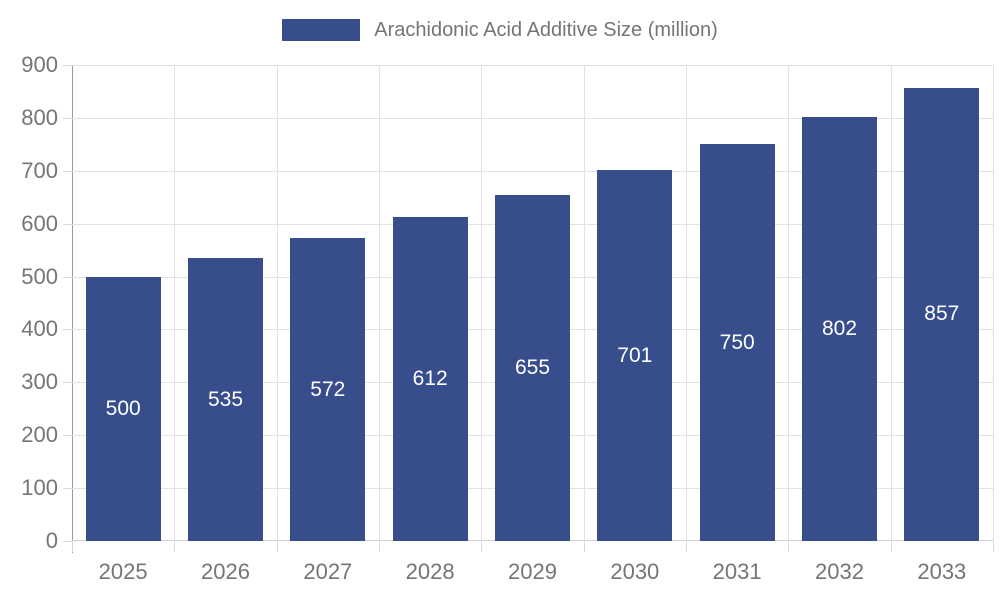 This screenshot has height=600, width=1000. I want to click on y-tick-label: 300, so click(39, 382).